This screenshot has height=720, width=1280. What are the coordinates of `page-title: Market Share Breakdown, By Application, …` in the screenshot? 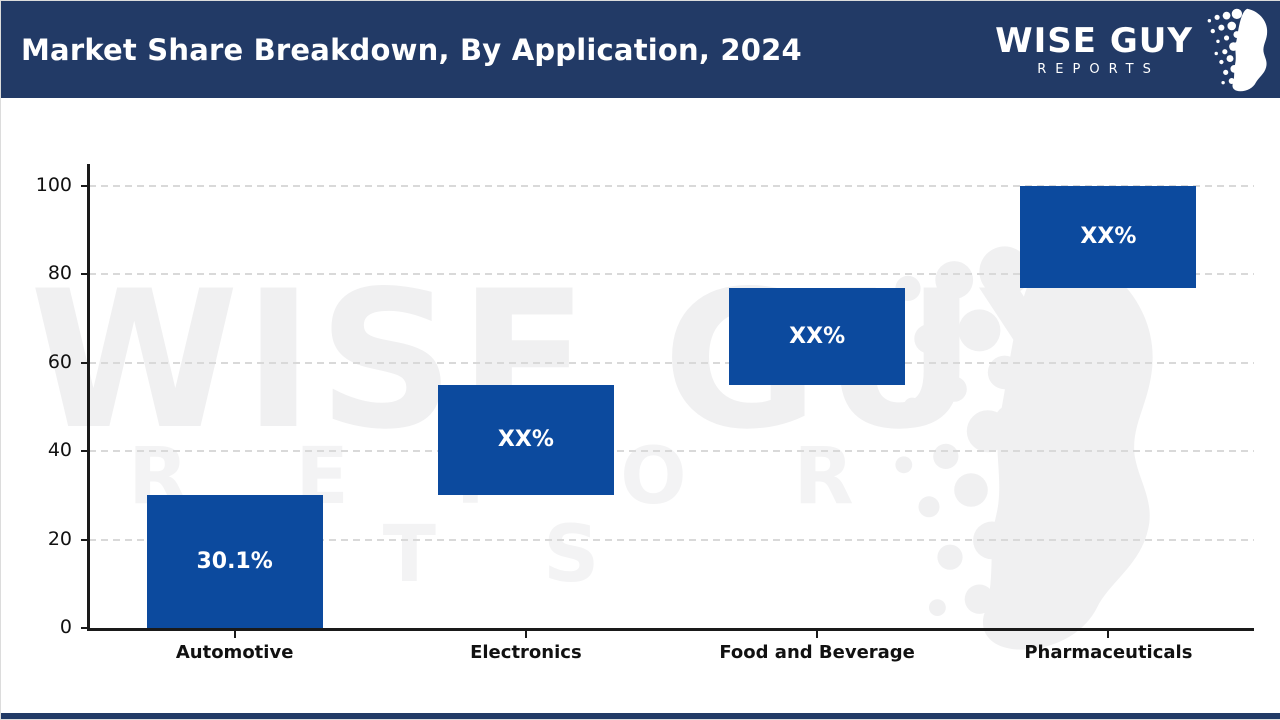 It's located at (411, 49).